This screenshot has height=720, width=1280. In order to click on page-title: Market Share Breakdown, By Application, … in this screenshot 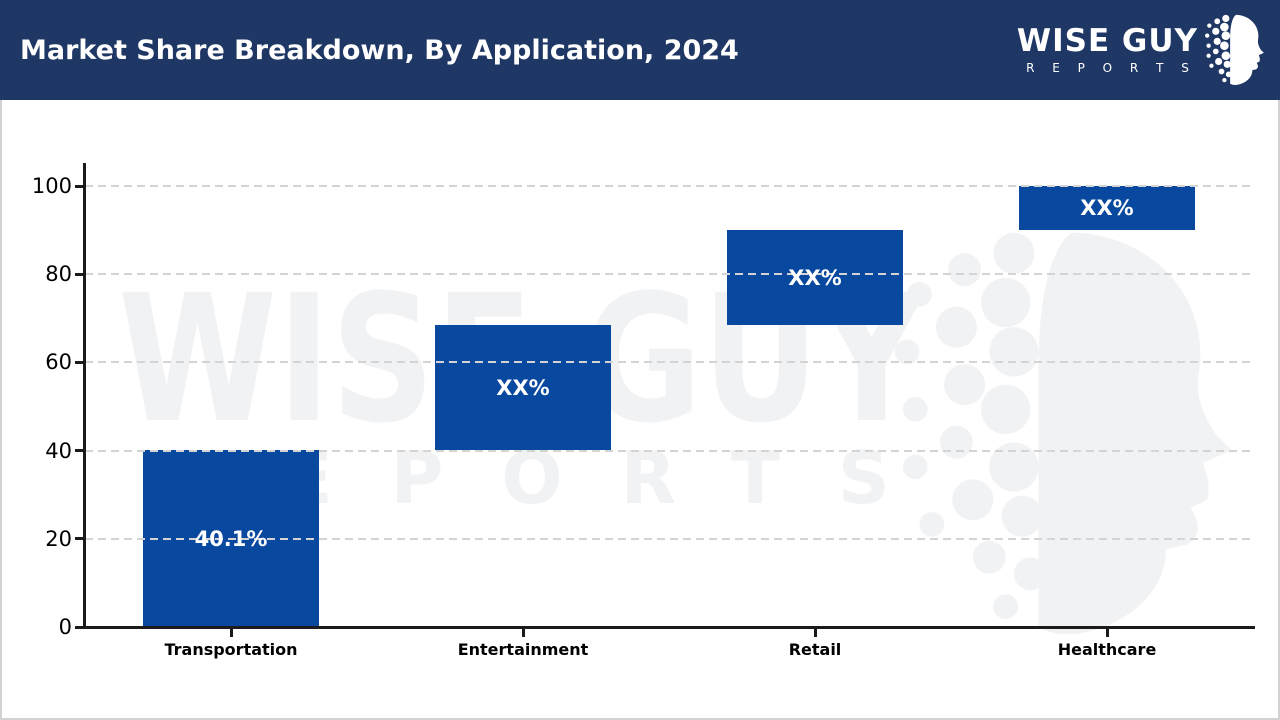, I will do `click(379, 50)`.